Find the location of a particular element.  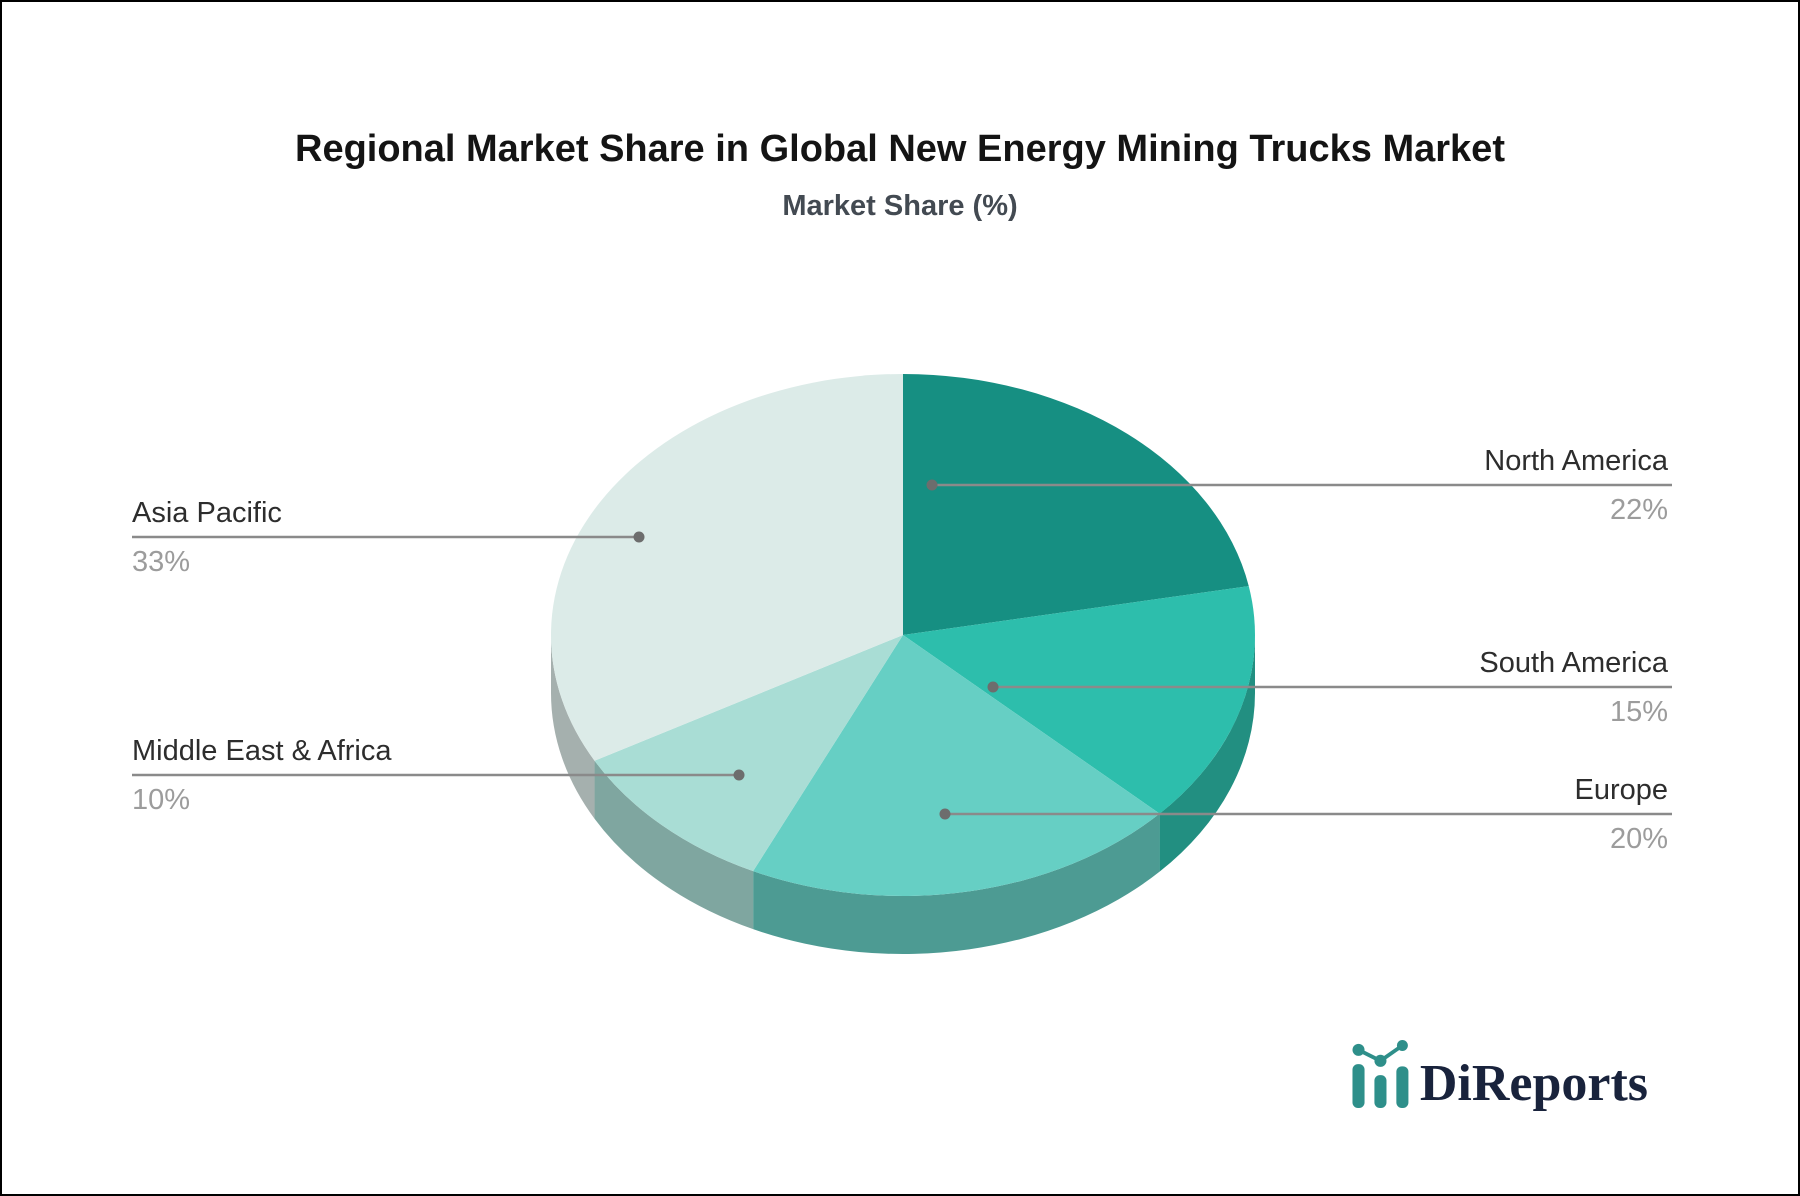

bar-chart-trendline-icon is located at coordinates (1380, 1074).